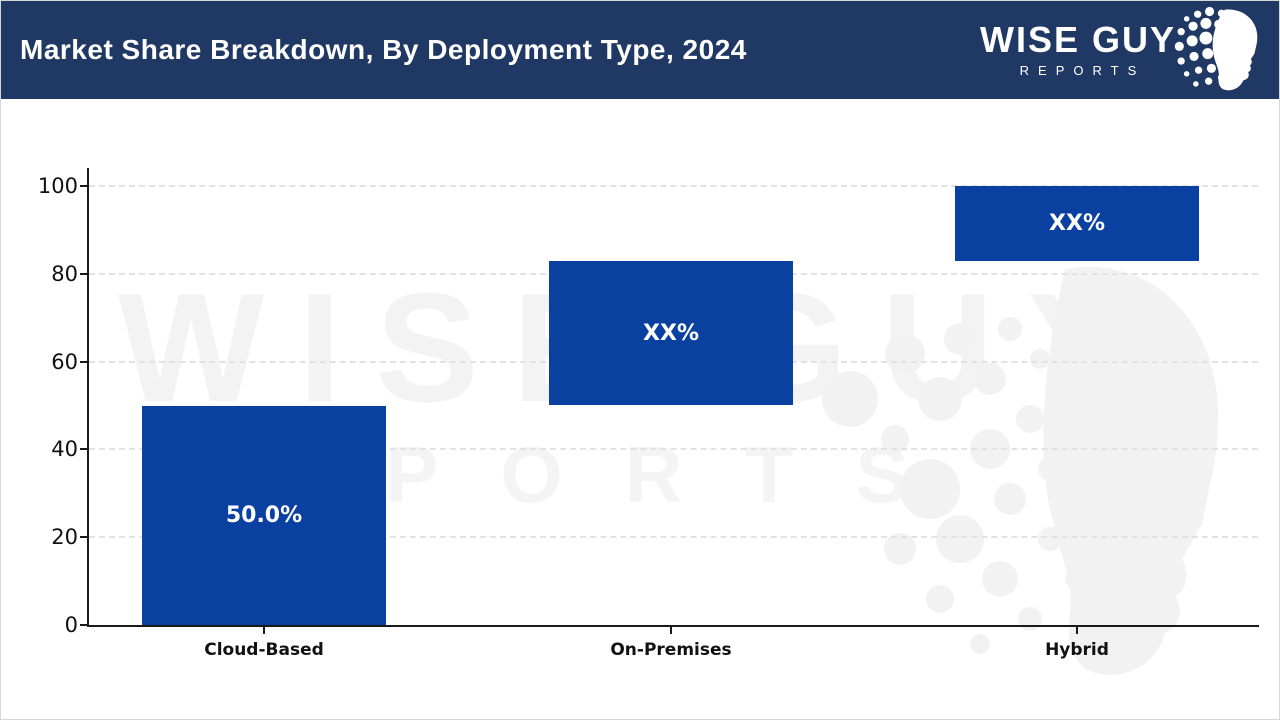 The width and height of the screenshot is (1280, 720). What do you see at coordinates (1077, 650) in the screenshot?
I see `x-tick-label-2: Hybrid` at bounding box center [1077, 650].